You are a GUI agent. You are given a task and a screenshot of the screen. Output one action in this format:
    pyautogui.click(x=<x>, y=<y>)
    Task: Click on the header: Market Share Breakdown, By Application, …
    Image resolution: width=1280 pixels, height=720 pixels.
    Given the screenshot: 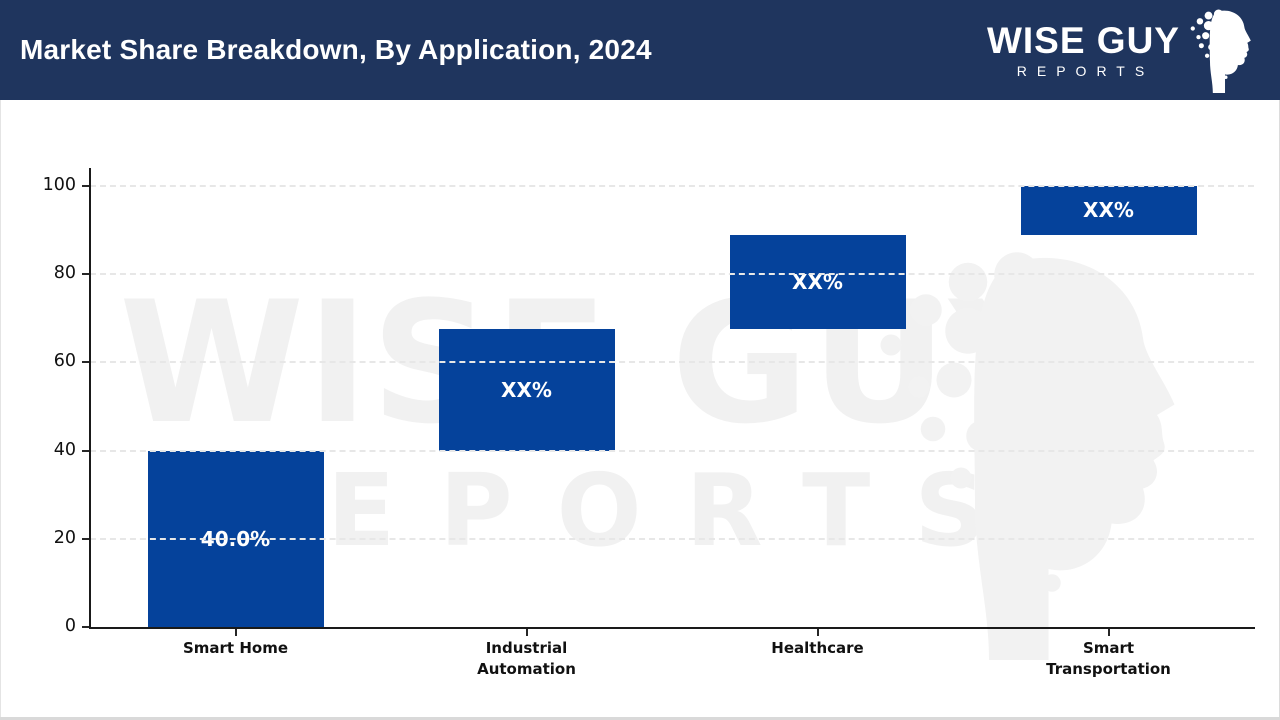 What is the action you would take?
    pyautogui.click(x=640, y=50)
    